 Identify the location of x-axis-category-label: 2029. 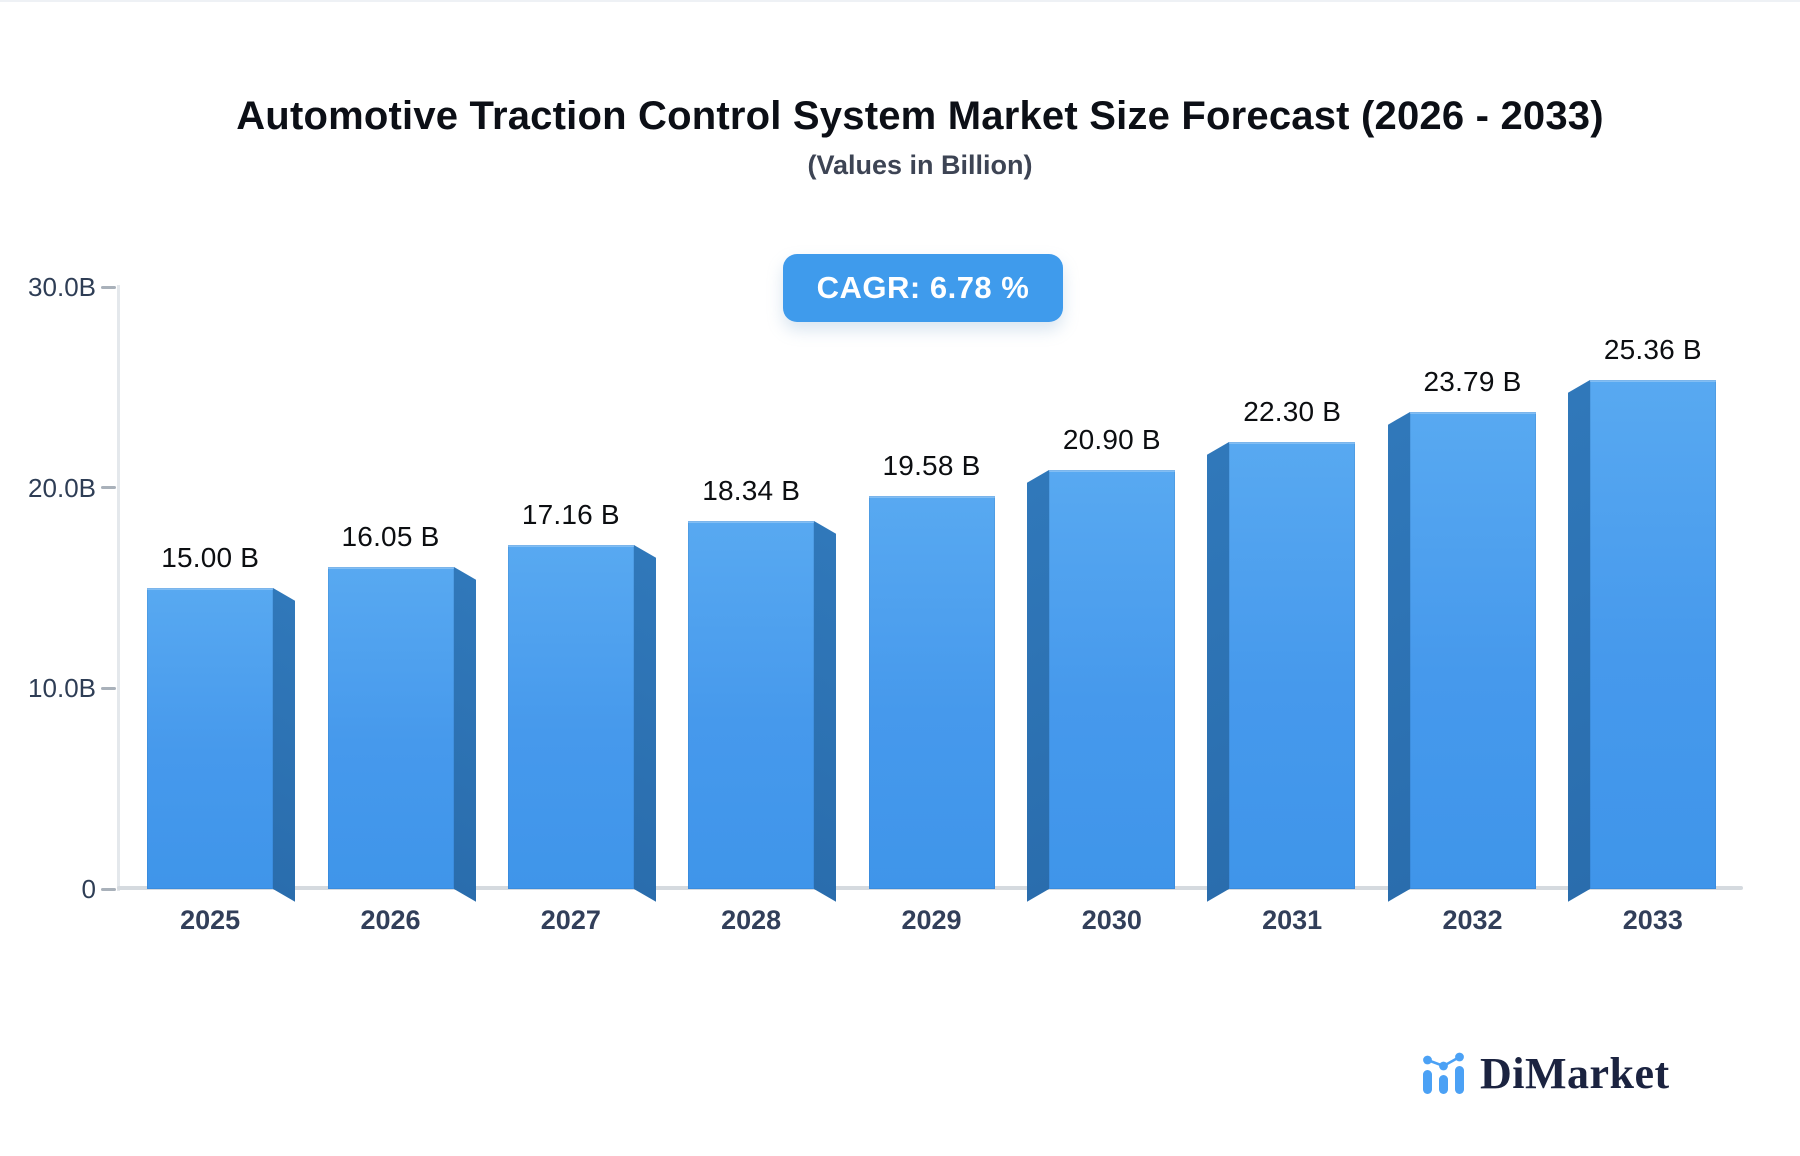
(931, 920).